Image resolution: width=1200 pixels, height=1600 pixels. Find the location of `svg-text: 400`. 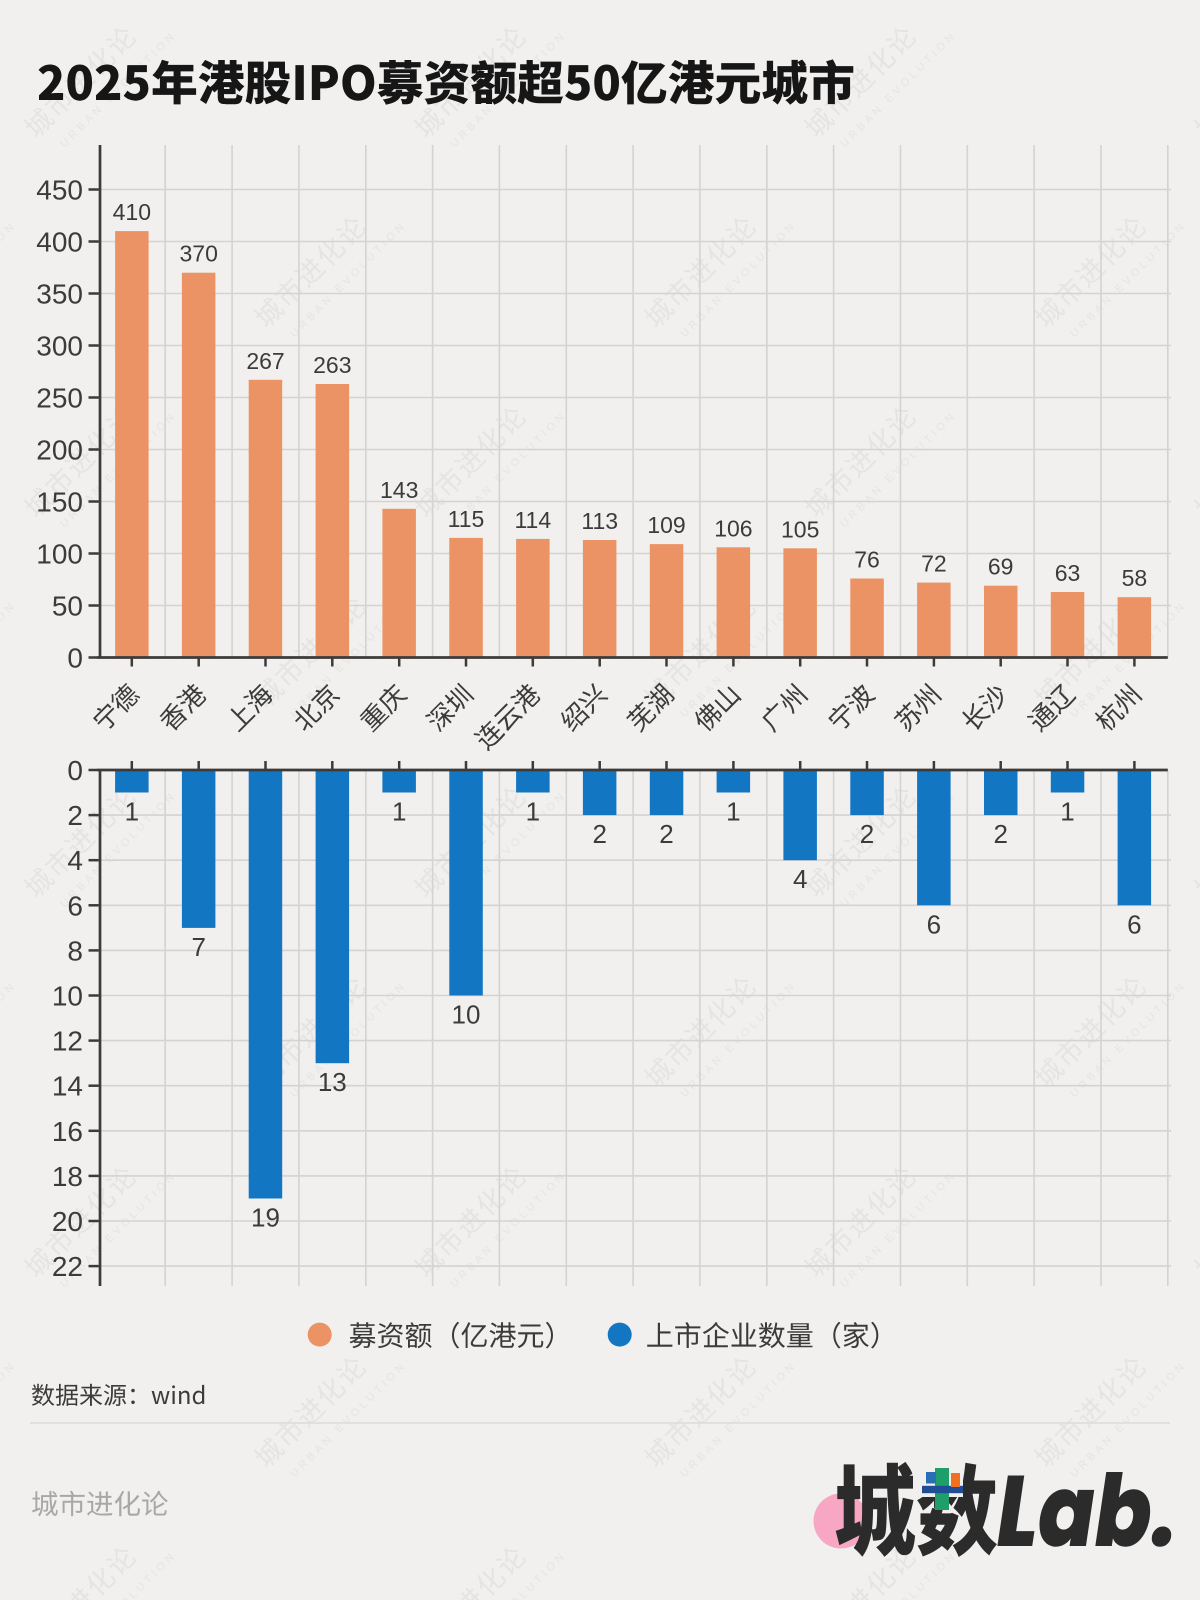

svg-text: 400 is located at coordinates (59, 242).